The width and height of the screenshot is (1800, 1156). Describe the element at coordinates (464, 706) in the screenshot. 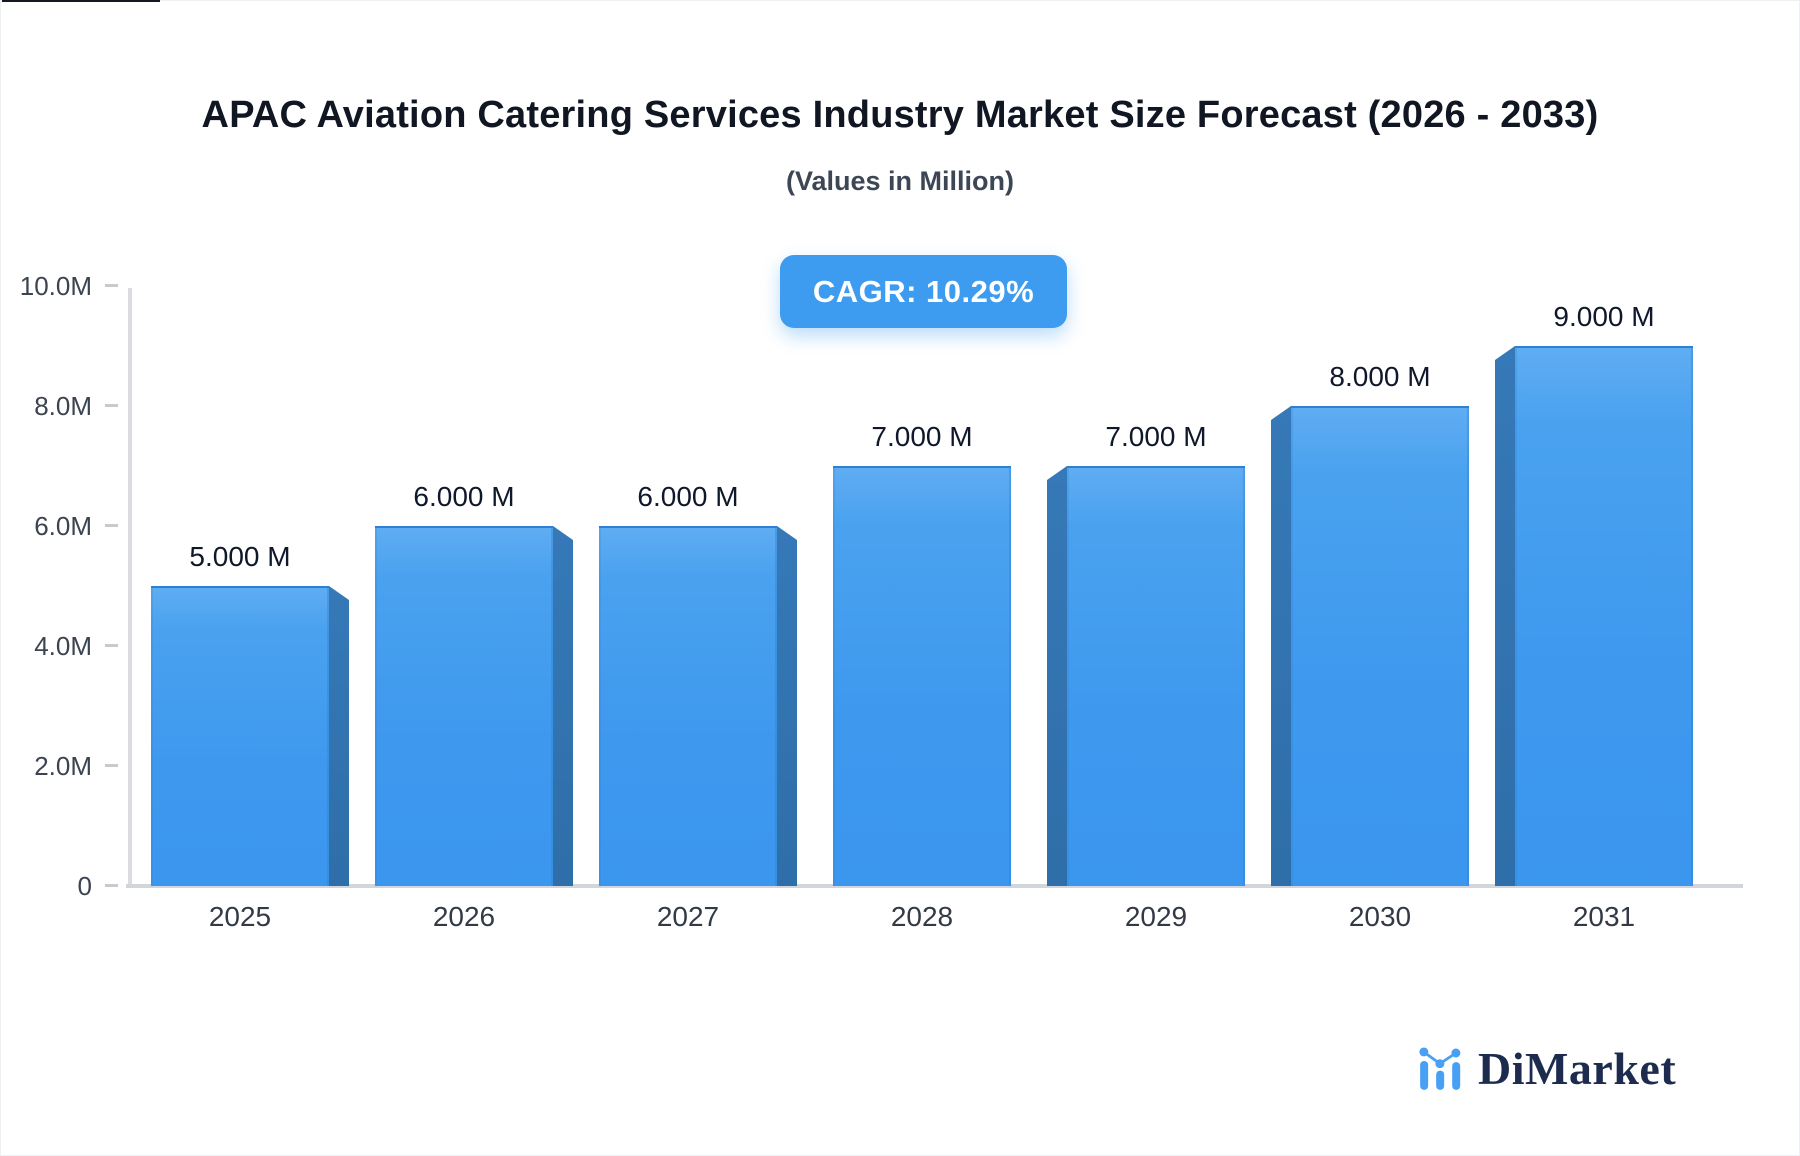

I see `bar-2026` at that location.